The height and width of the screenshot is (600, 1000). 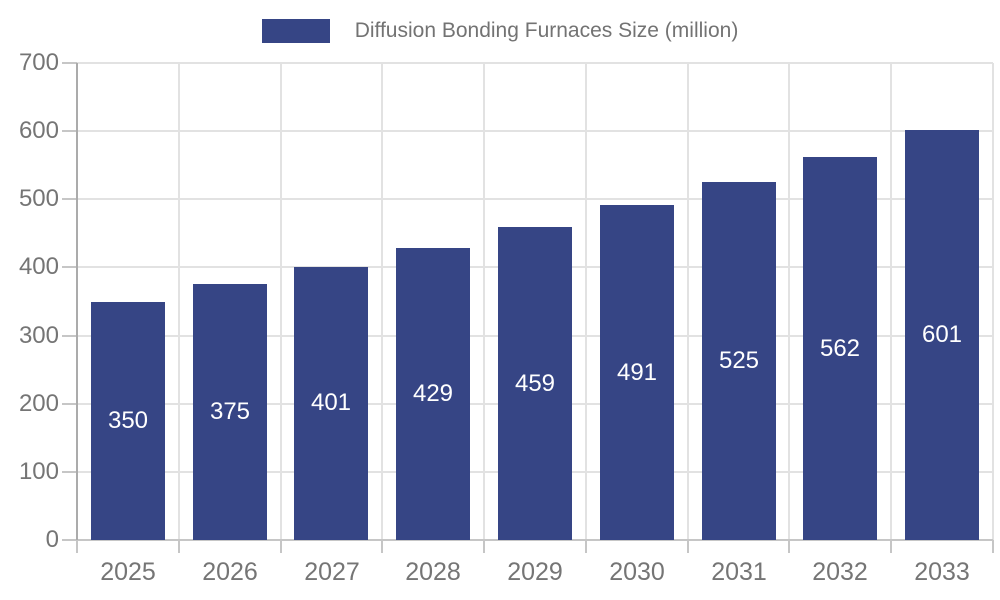 I want to click on y-tick-label: 600, so click(x=38, y=131).